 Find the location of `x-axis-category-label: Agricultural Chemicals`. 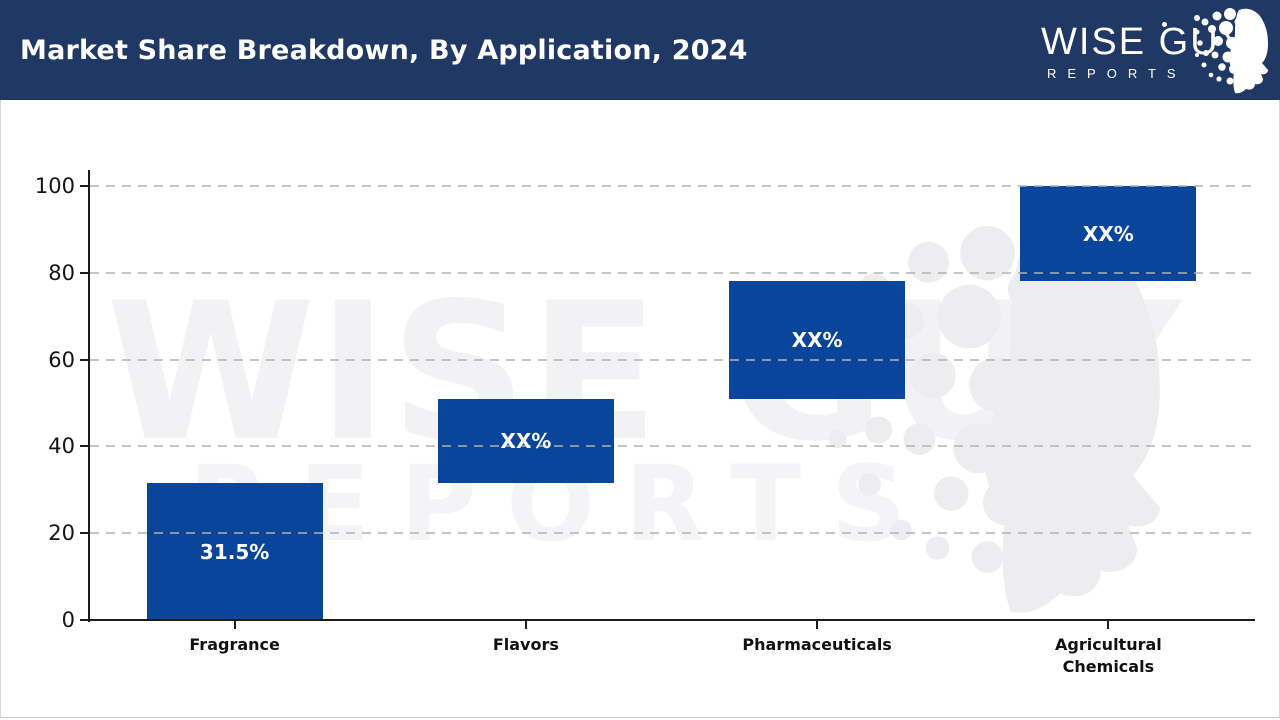

x-axis-category-label: Agricultural Chemicals is located at coordinates (1108, 655).